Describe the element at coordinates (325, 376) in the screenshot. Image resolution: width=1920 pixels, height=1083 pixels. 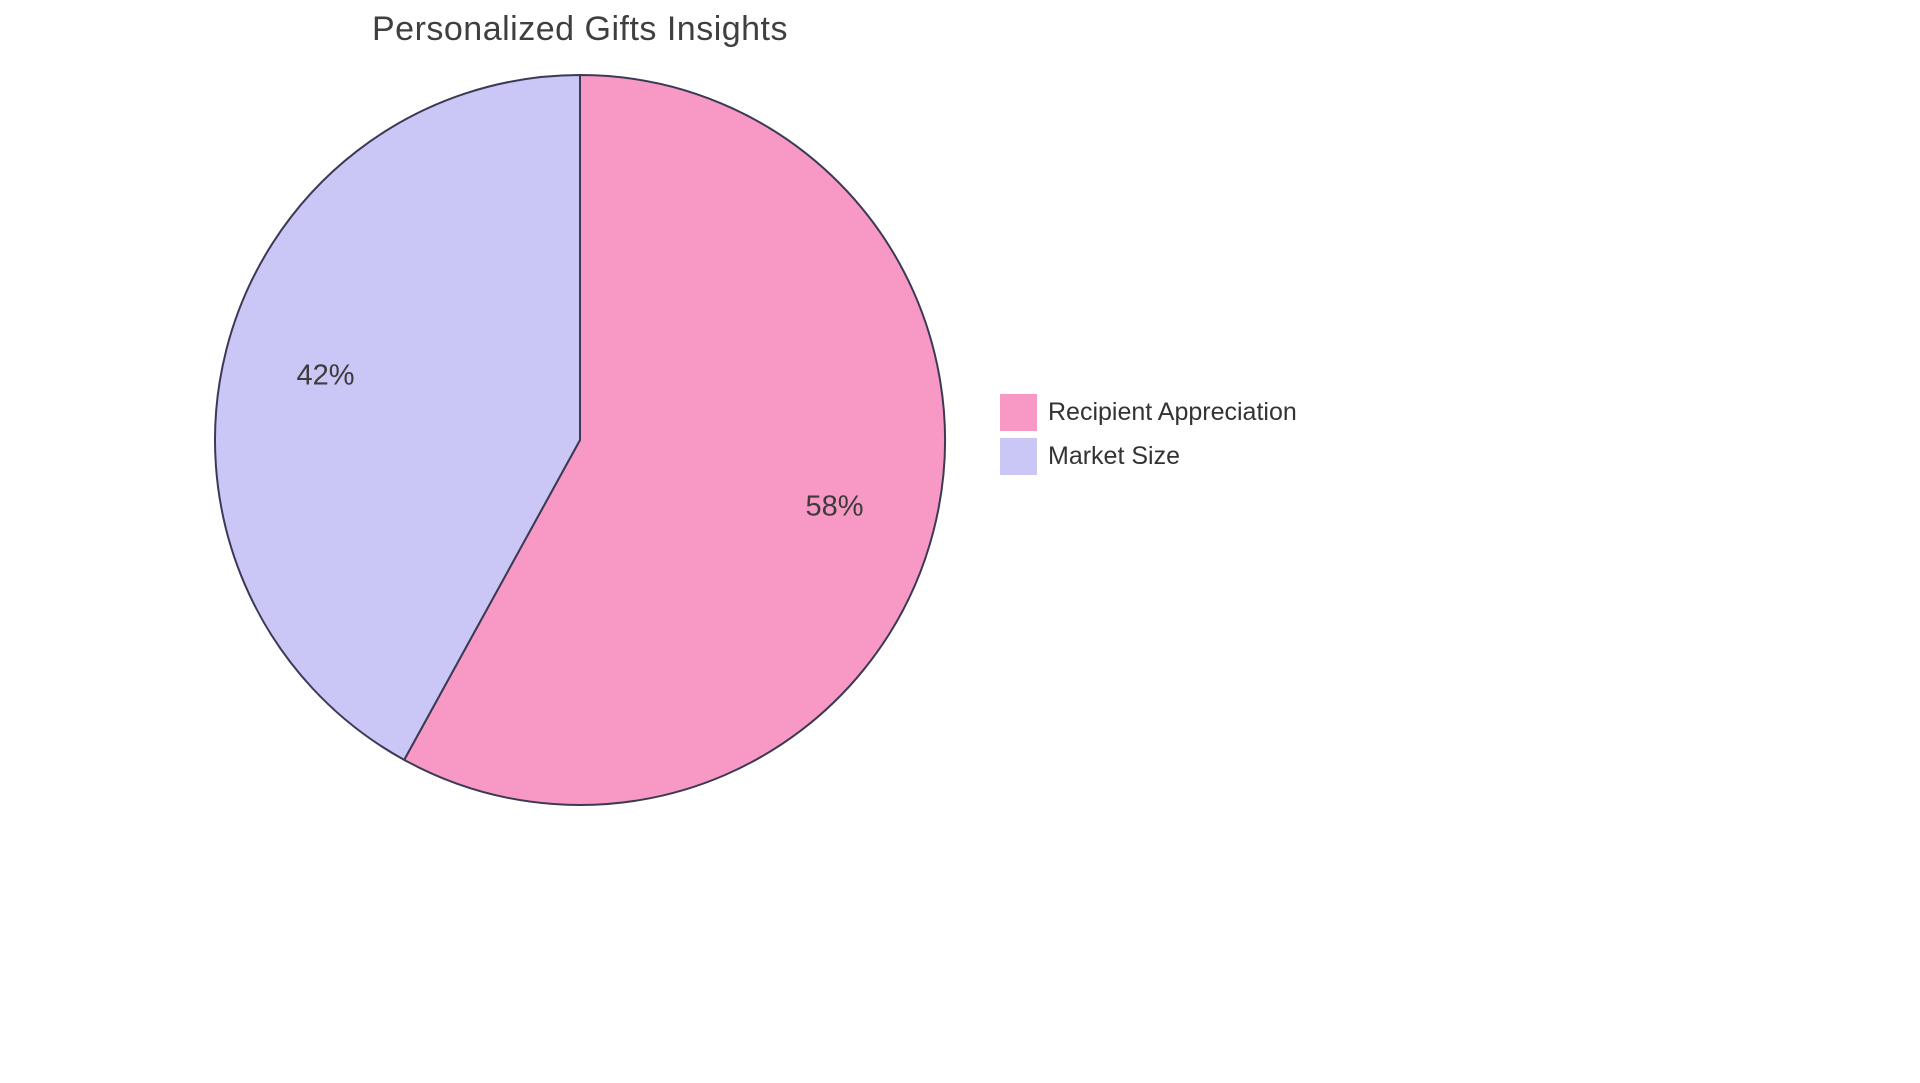
I see `pie-slice-pct-label: 42%` at that location.